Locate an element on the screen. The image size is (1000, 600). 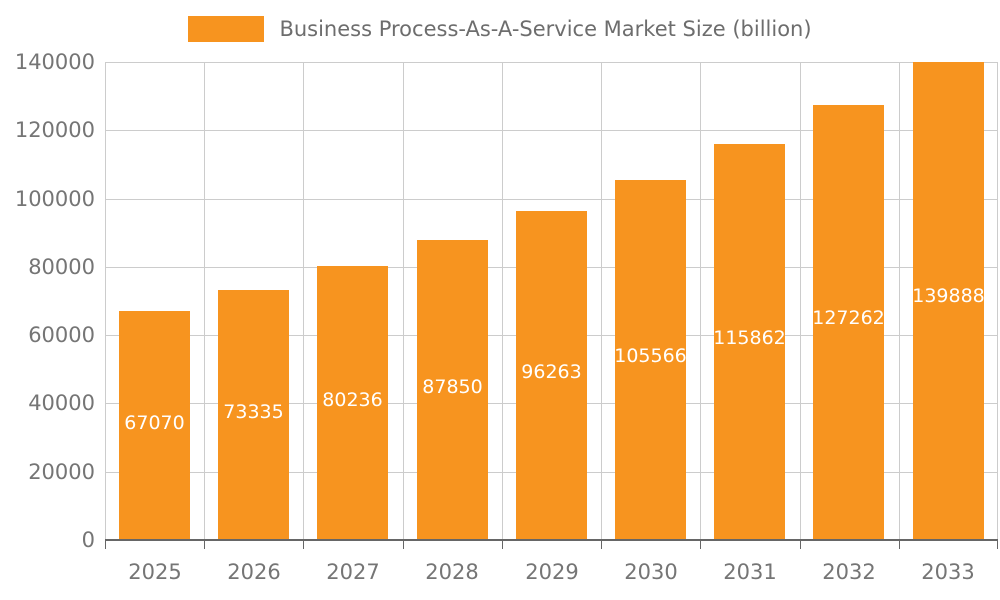
y-tick-label: 140000 is located at coordinates (54, 62).